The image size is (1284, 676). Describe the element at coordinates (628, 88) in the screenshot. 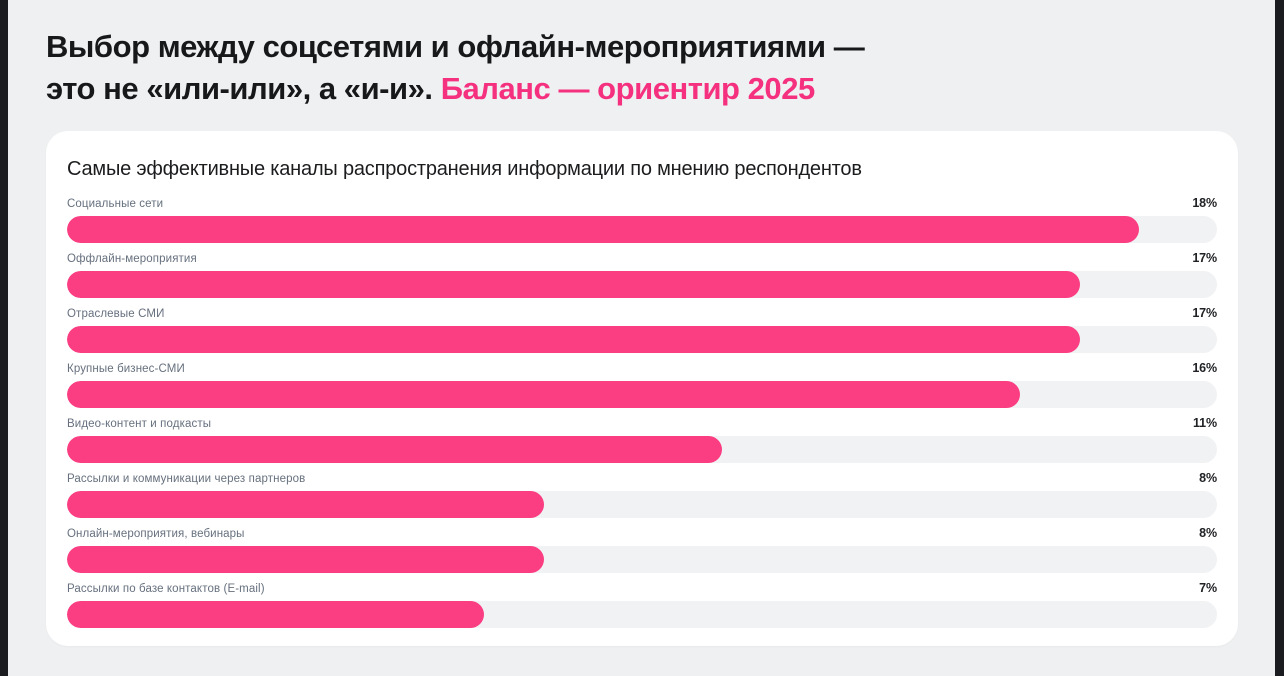

I see `page-title-line2-accent: Баланс — ориентир 2025` at that location.